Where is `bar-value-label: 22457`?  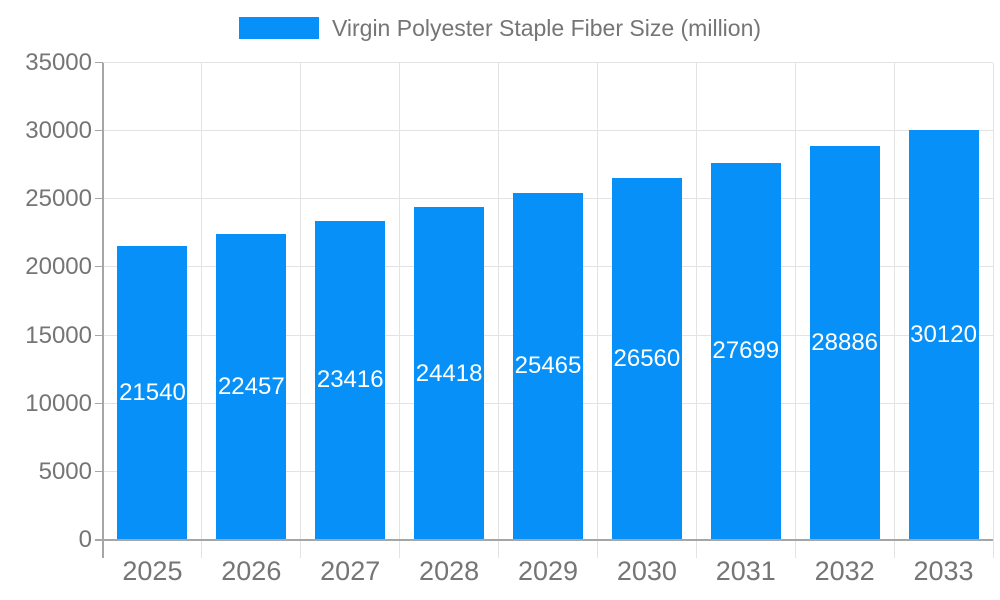
bar-value-label: 22457 is located at coordinates (251, 386).